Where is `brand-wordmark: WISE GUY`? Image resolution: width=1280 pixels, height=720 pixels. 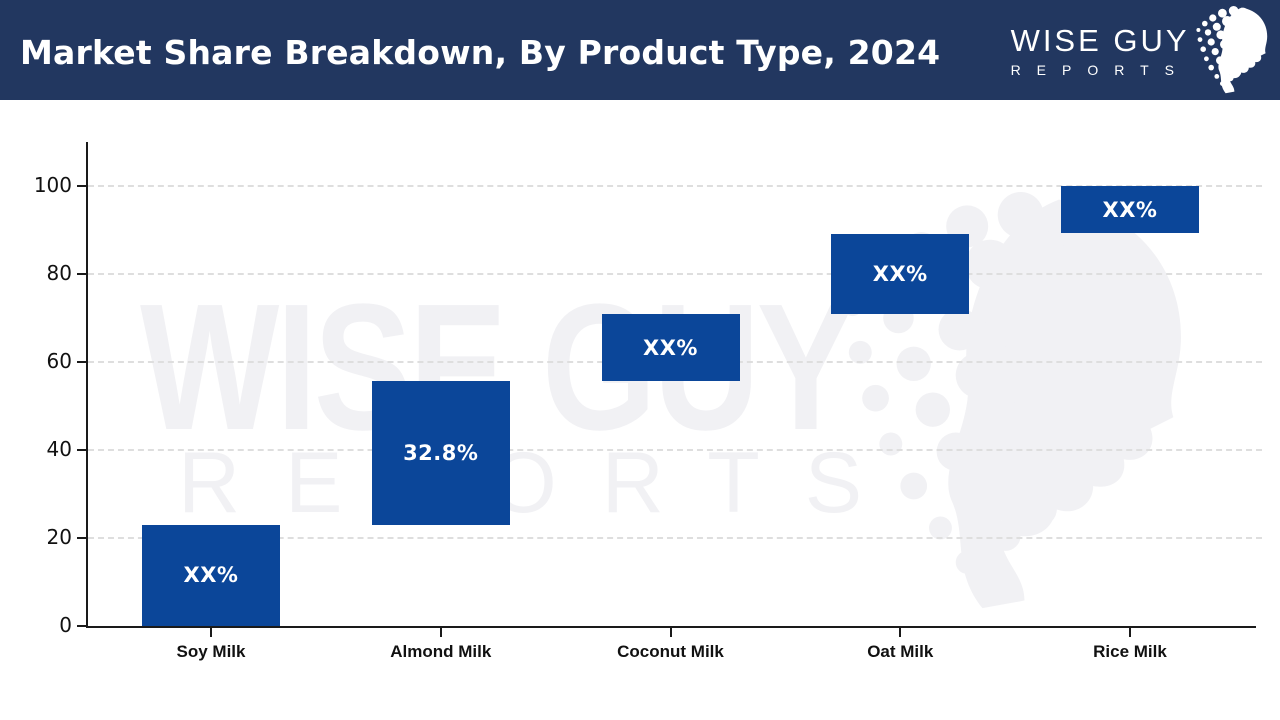
brand-wordmark: WISE GUY is located at coordinates (1100, 40).